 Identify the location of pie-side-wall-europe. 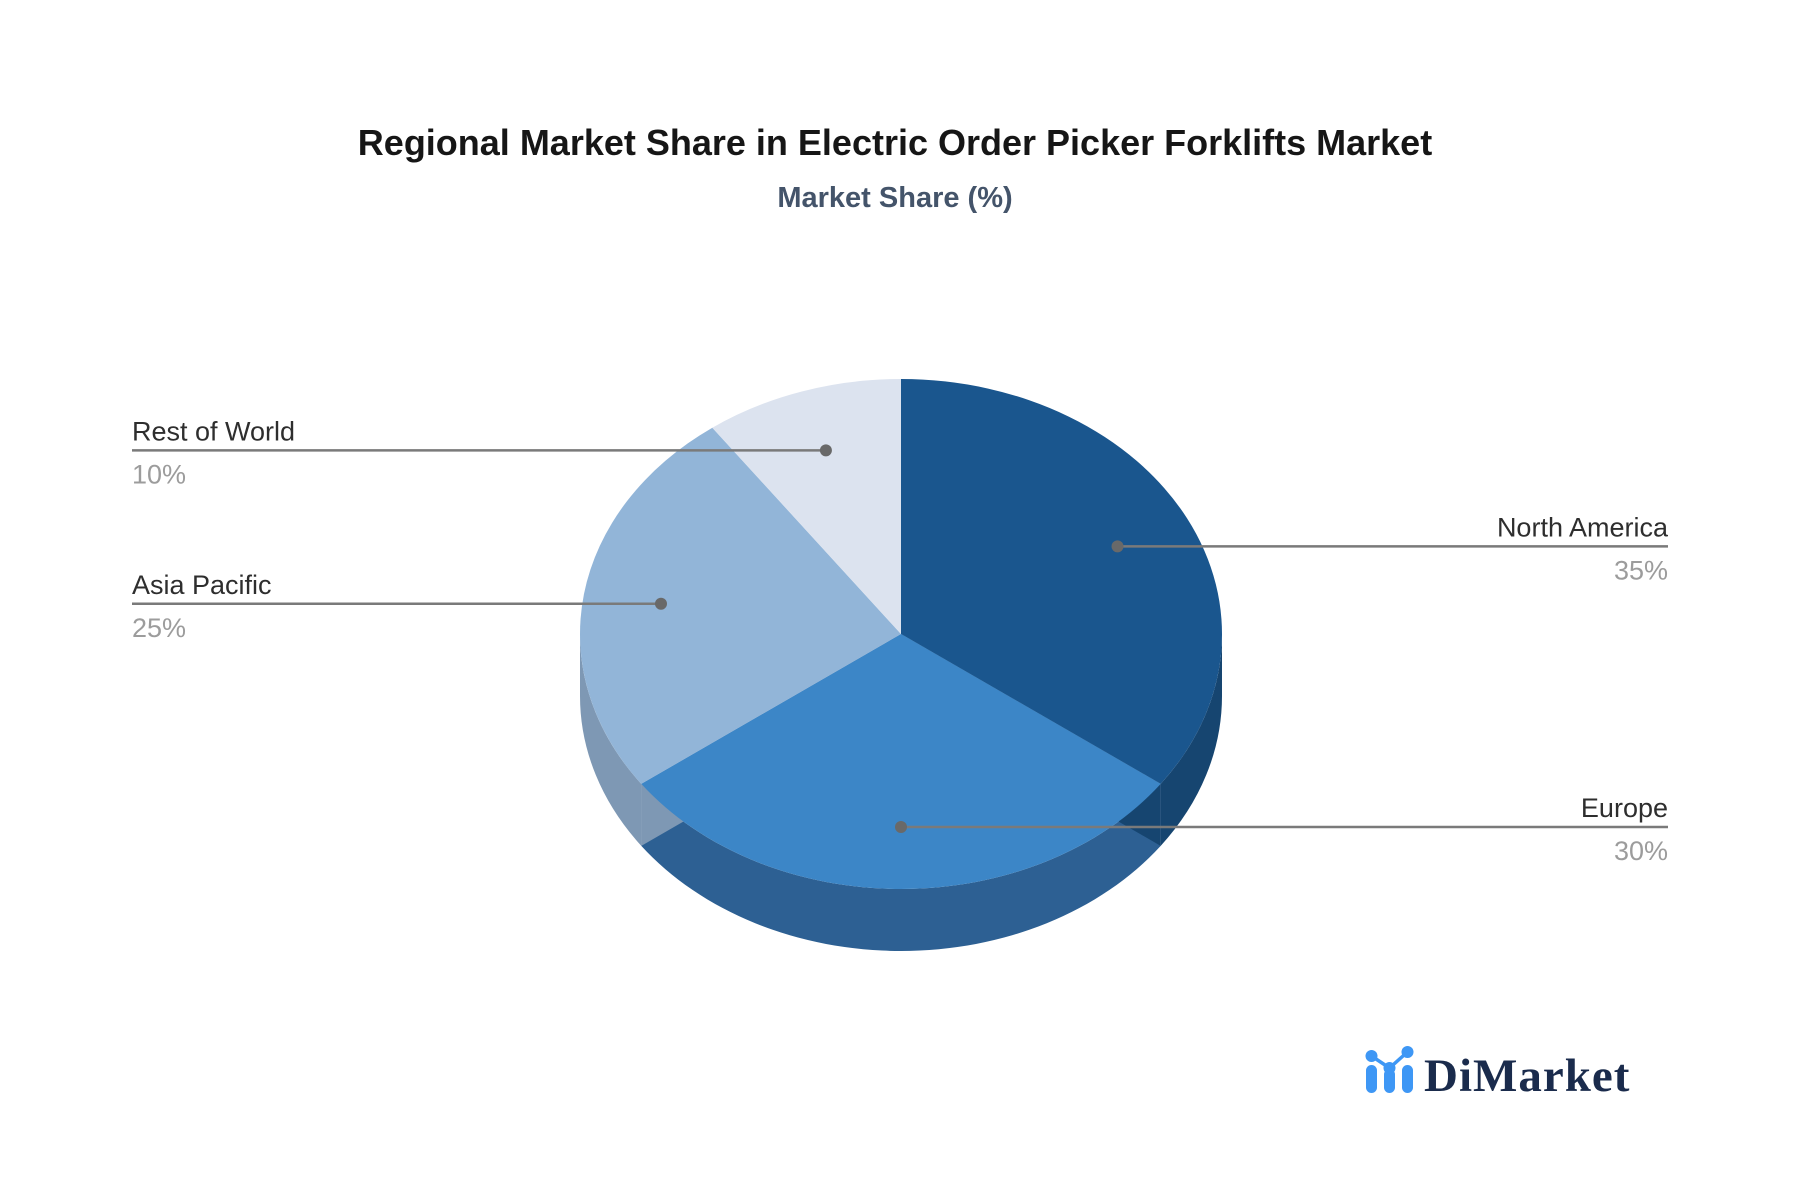
(901, 867).